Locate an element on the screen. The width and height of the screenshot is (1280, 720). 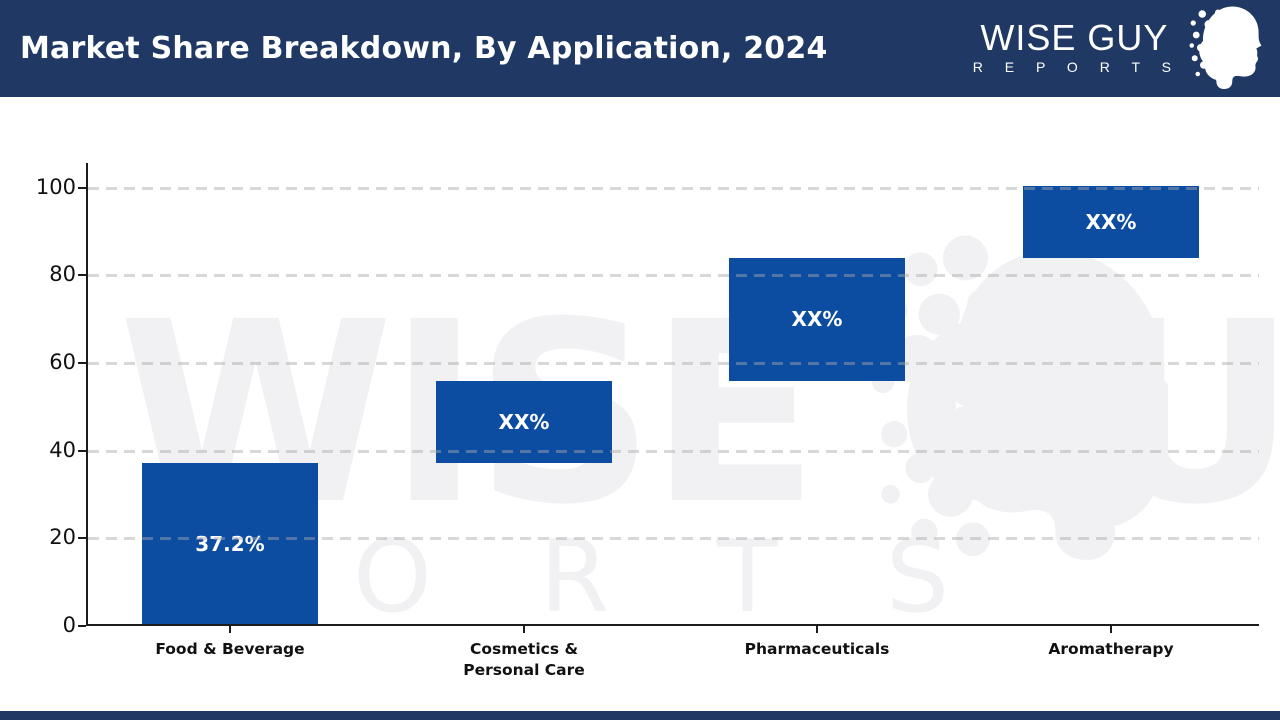
x-axis-line is located at coordinates (672, 625).